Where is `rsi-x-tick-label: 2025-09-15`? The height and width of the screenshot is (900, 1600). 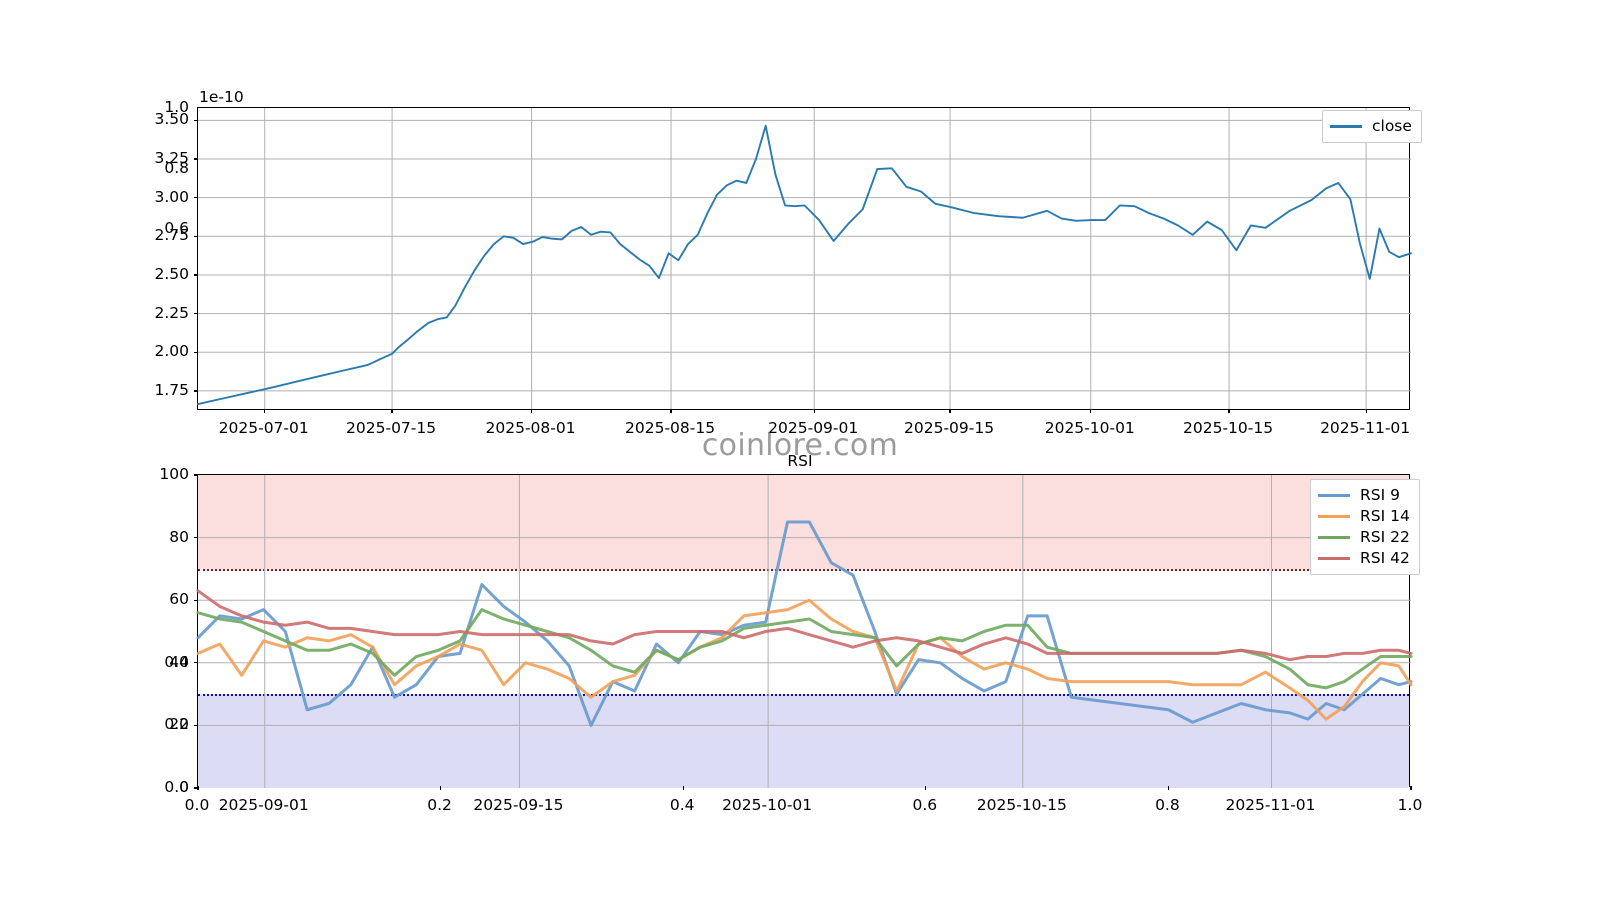 rsi-x-tick-label: 2025-09-15 is located at coordinates (518, 805).